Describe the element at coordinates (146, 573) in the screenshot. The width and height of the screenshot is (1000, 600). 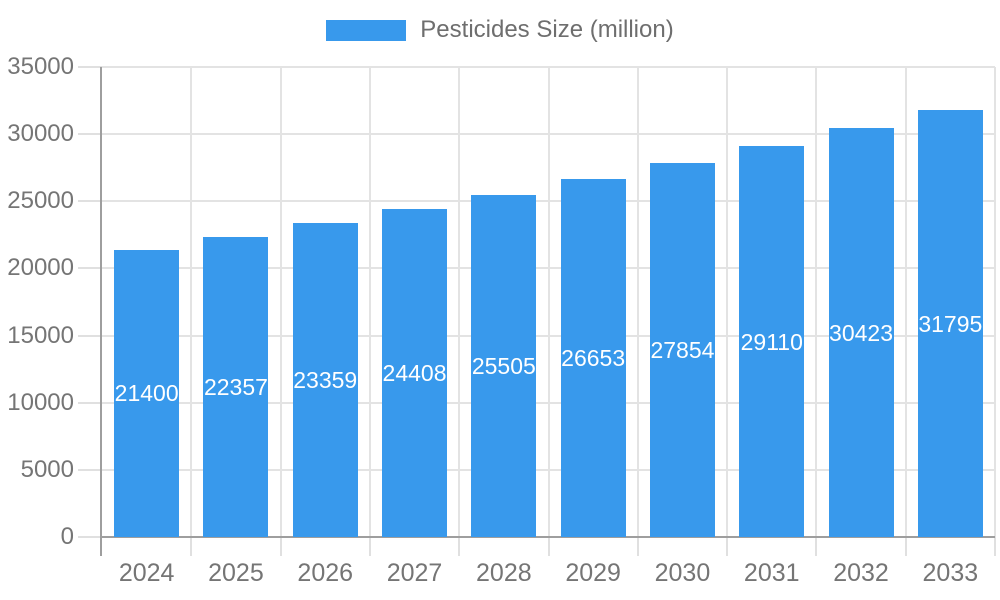
I see `x-axis-label-2024: 2024` at that location.